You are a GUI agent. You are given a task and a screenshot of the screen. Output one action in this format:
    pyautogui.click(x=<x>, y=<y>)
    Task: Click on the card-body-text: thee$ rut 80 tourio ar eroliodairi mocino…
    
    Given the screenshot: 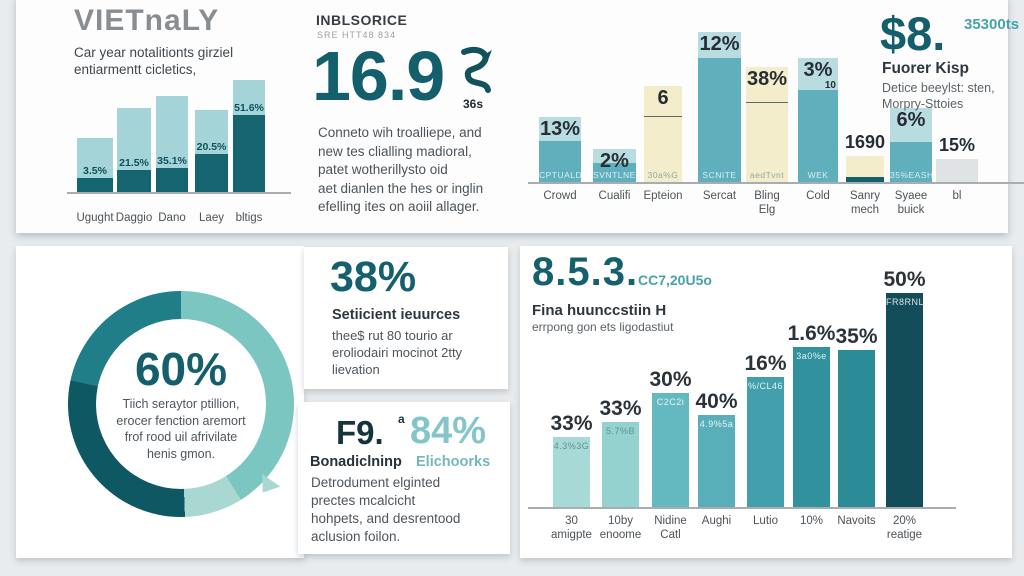 What is the action you would take?
    pyautogui.click(x=397, y=352)
    